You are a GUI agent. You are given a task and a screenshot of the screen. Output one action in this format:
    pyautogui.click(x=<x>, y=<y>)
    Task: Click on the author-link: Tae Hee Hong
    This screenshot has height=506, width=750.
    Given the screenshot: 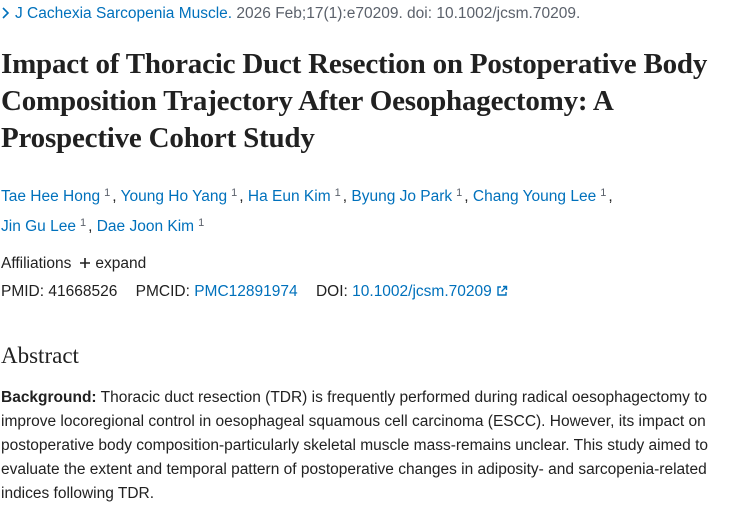 What is the action you would take?
    pyautogui.click(x=51, y=196)
    